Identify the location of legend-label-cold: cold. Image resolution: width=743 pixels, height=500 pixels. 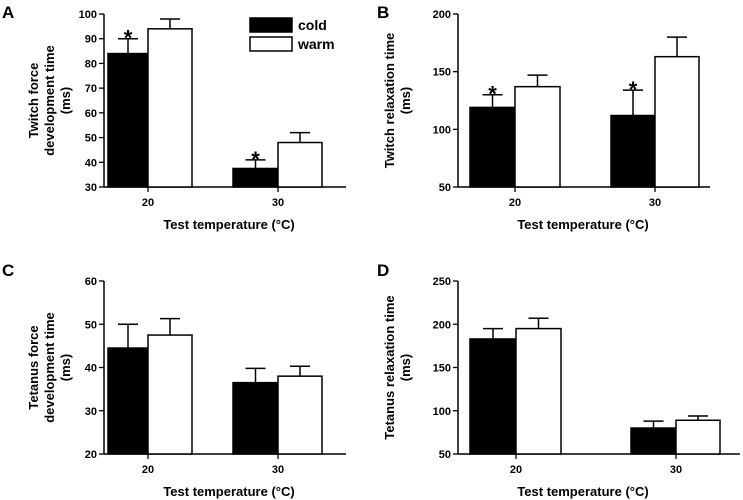
(312, 25).